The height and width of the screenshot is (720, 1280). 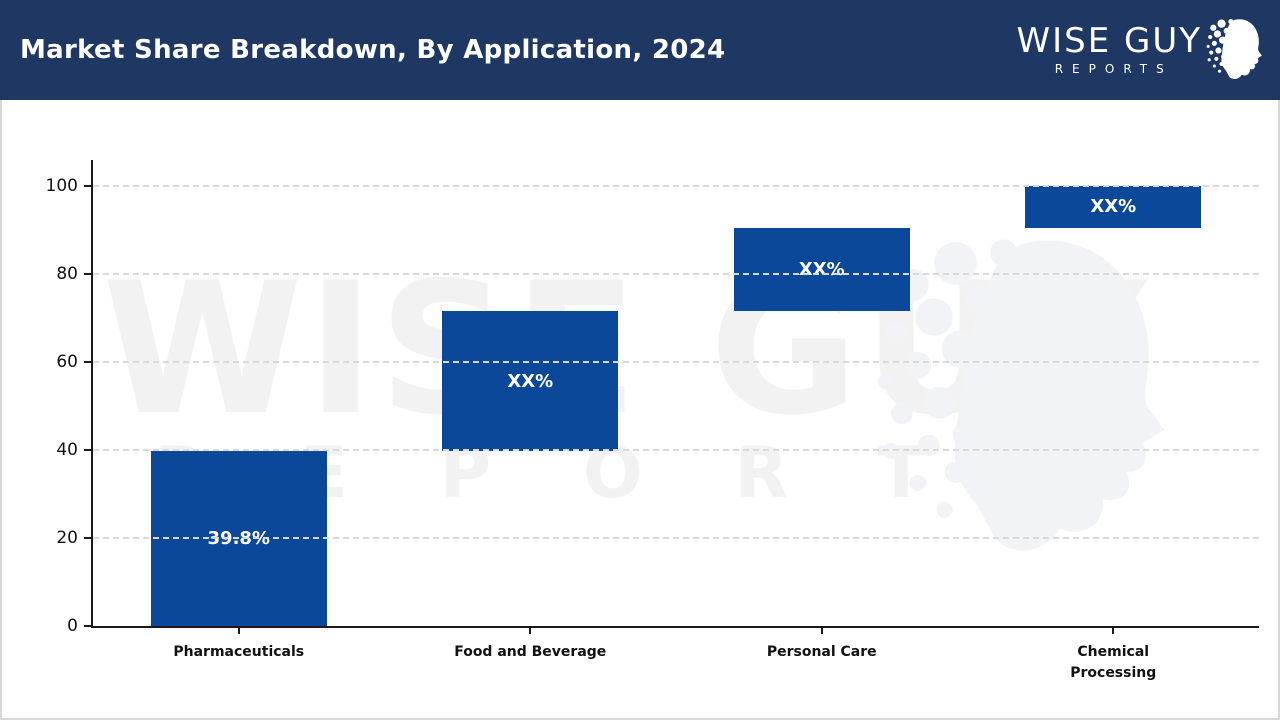 I want to click on bar-food-and-beverage: XX%, so click(x=530, y=381).